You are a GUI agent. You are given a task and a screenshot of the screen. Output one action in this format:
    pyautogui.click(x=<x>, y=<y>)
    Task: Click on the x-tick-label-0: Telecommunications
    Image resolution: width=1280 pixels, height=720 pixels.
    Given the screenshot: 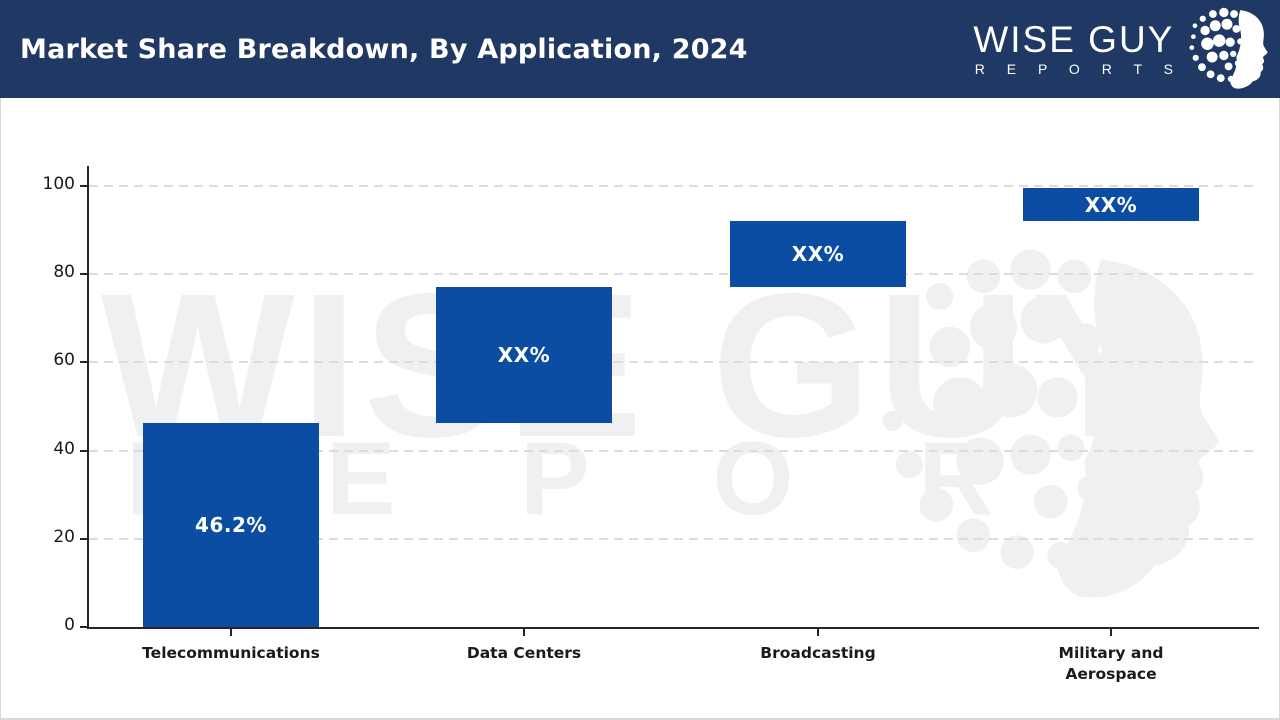 What is the action you would take?
    pyautogui.click(x=231, y=653)
    